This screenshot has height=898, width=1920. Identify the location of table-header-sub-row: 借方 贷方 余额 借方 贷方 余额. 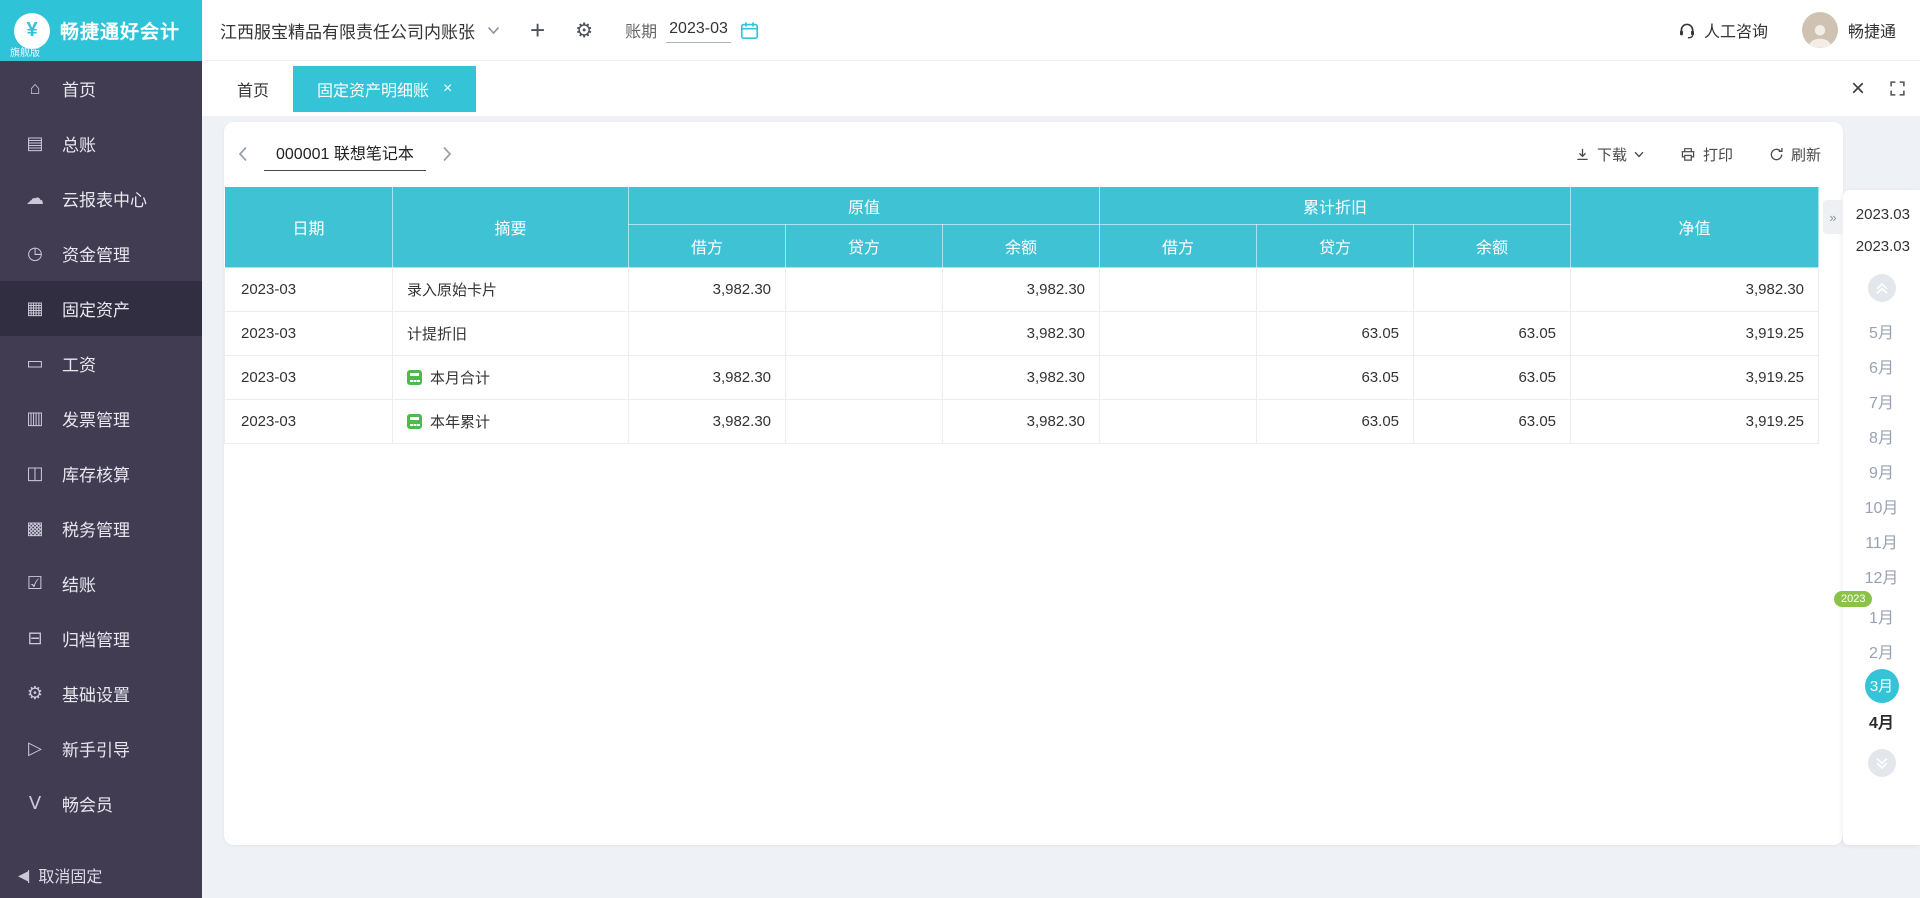
(1022, 246).